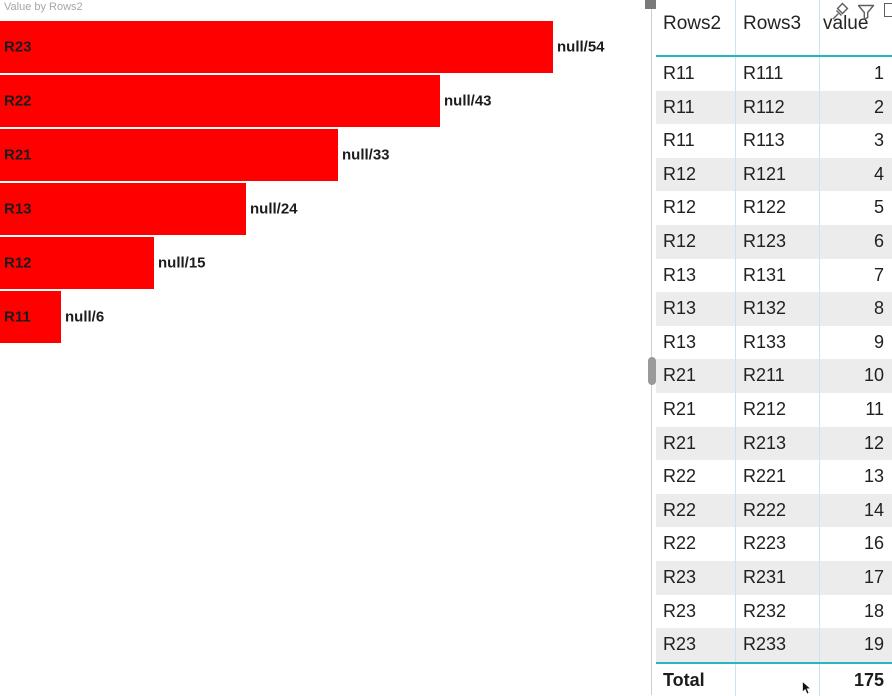  What do you see at coordinates (778, 577) in the screenshot?
I see `table-cell: R231` at bounding box center [778, 577].